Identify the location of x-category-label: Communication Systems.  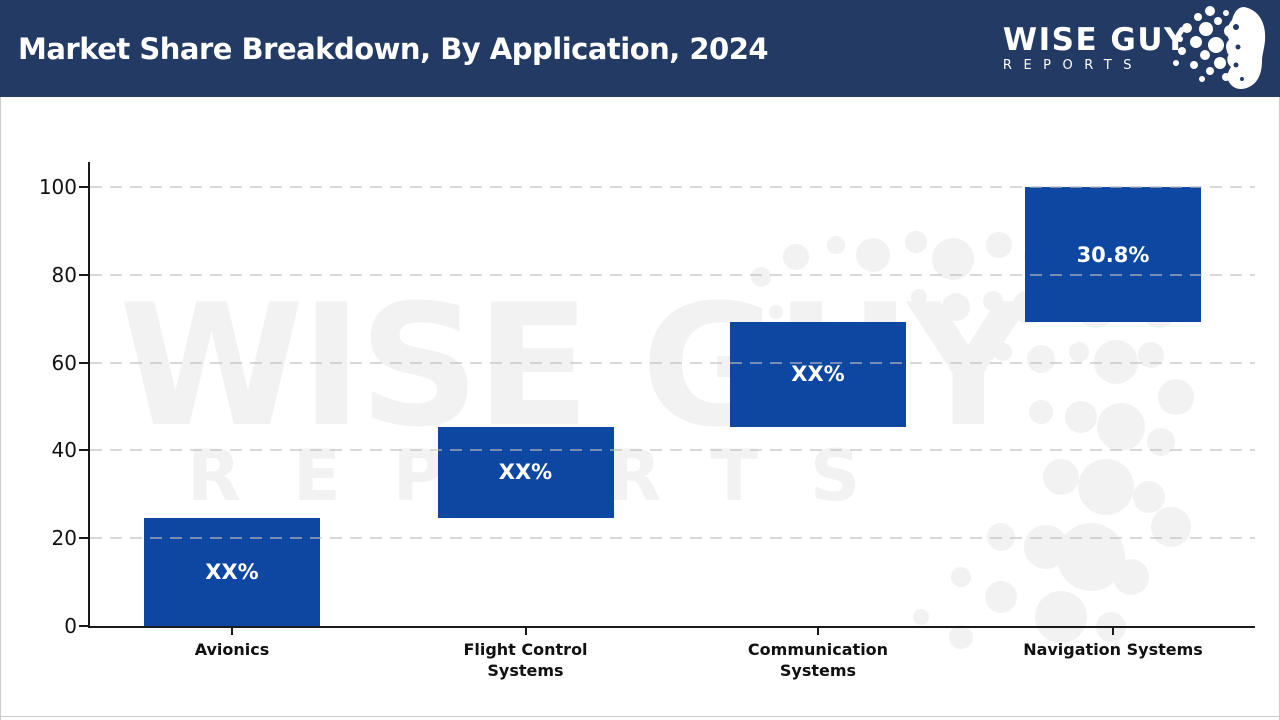
(818, 660).